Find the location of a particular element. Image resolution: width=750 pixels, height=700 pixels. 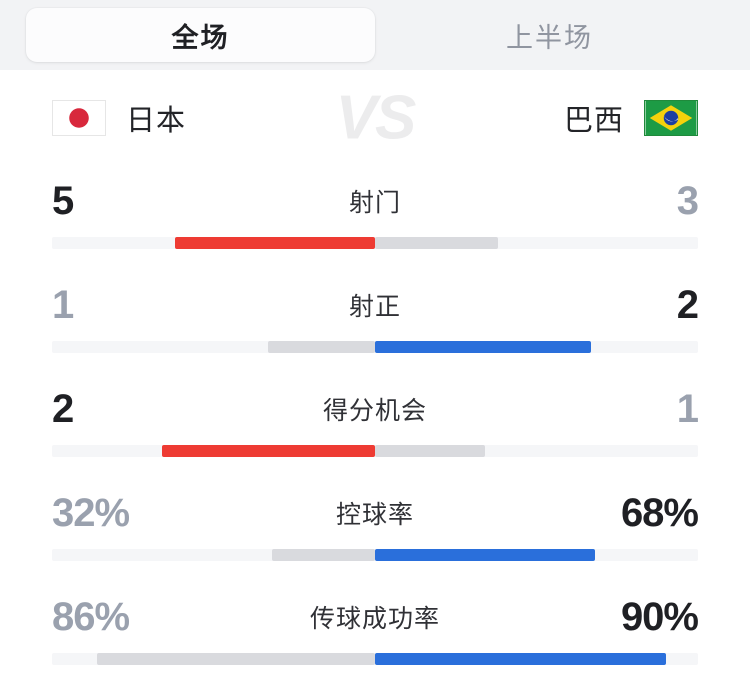

vs-watermark: VS is located at coordinates (376, 117).